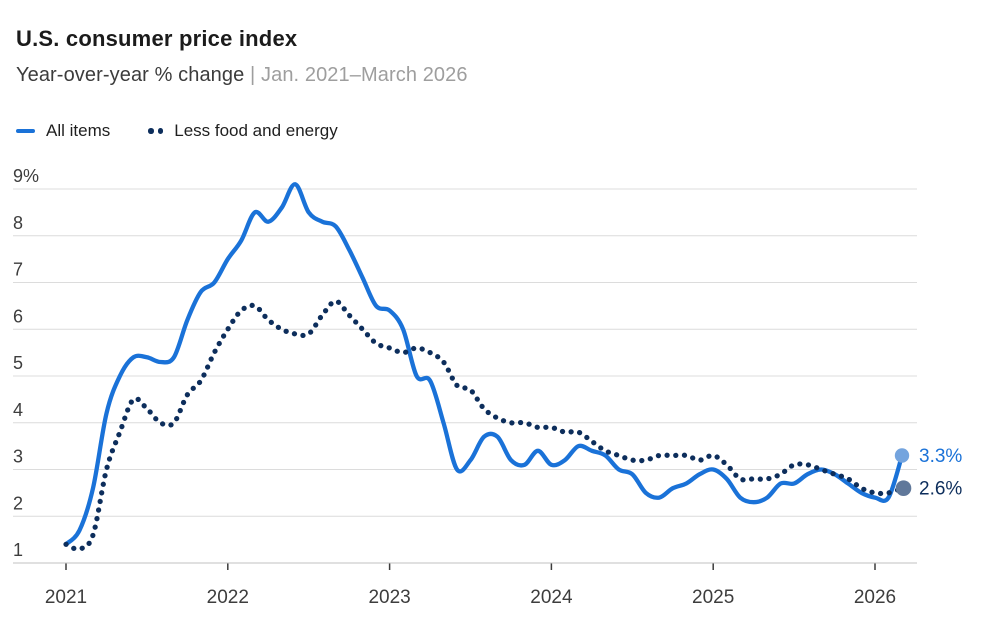 The image size is (990, 627). I want to click on end-dot-less-food-and-energy, so click(903, 488).